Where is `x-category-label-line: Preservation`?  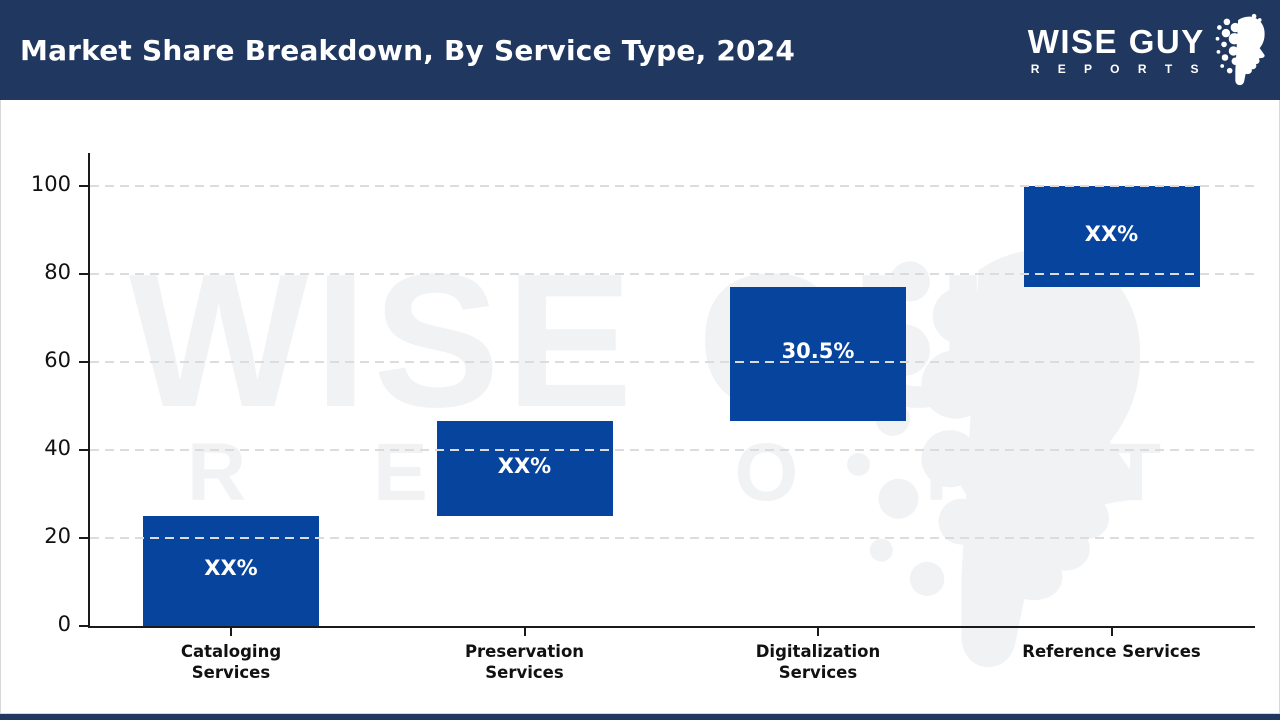 x-category-label-line: Preservation is located at coordinates (524, 651).